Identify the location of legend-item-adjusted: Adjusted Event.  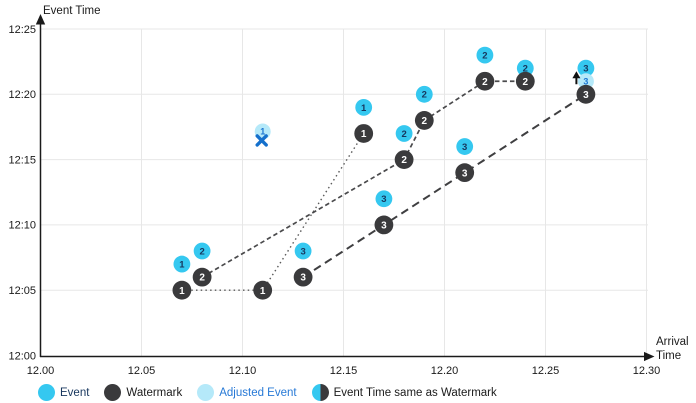
(247, 392).